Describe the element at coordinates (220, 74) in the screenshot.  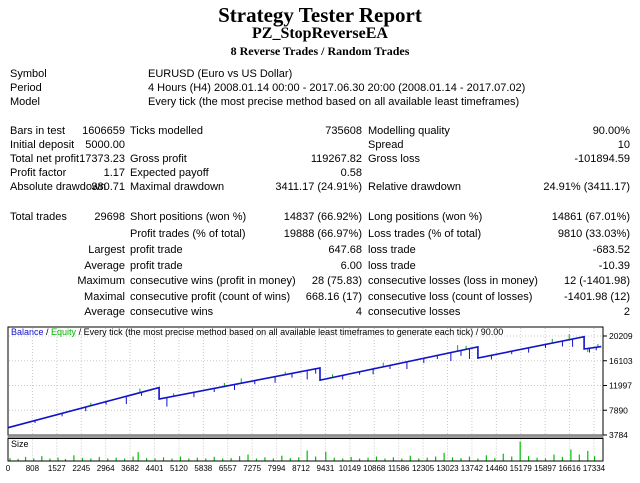
I see `row-wide-value: EURUSD (Euro vs US Dollar)` at that location.